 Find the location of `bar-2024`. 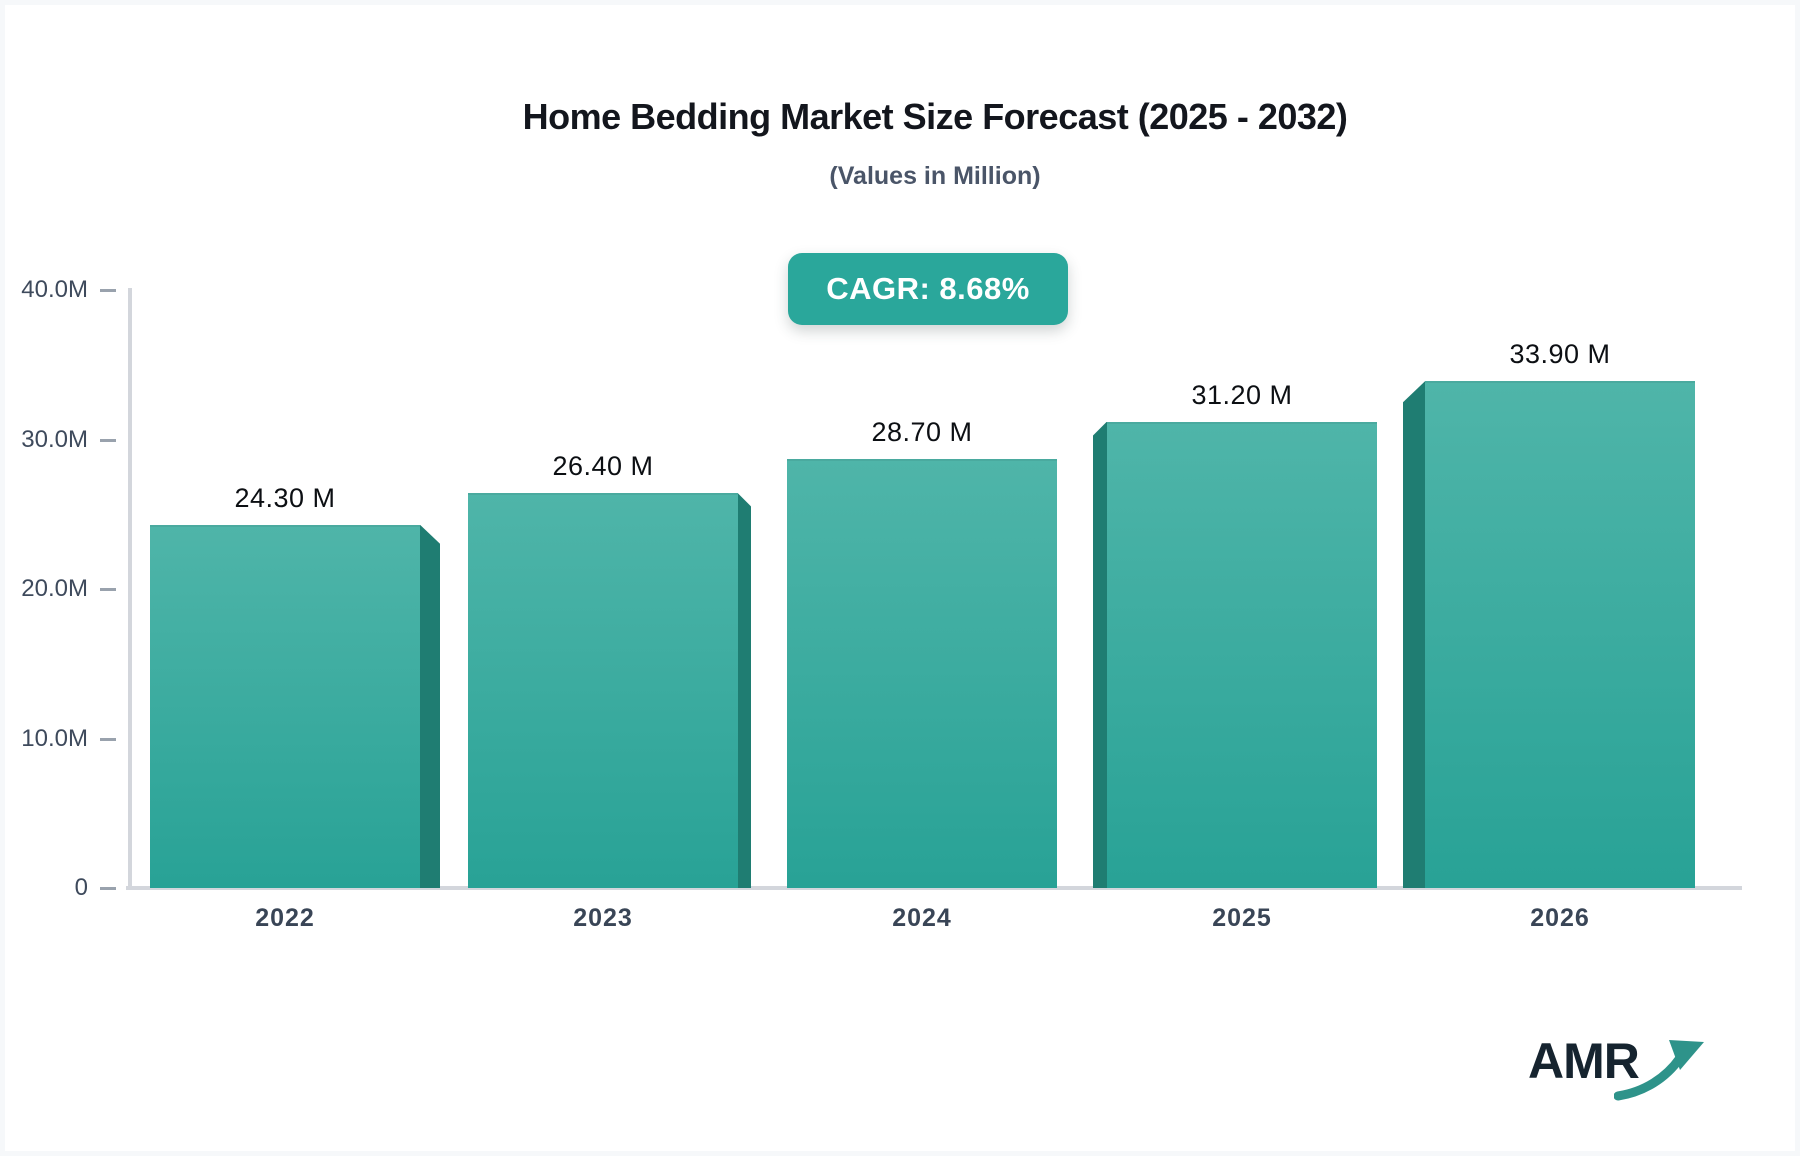

bar-2024 is located at coordinates (922, 673).